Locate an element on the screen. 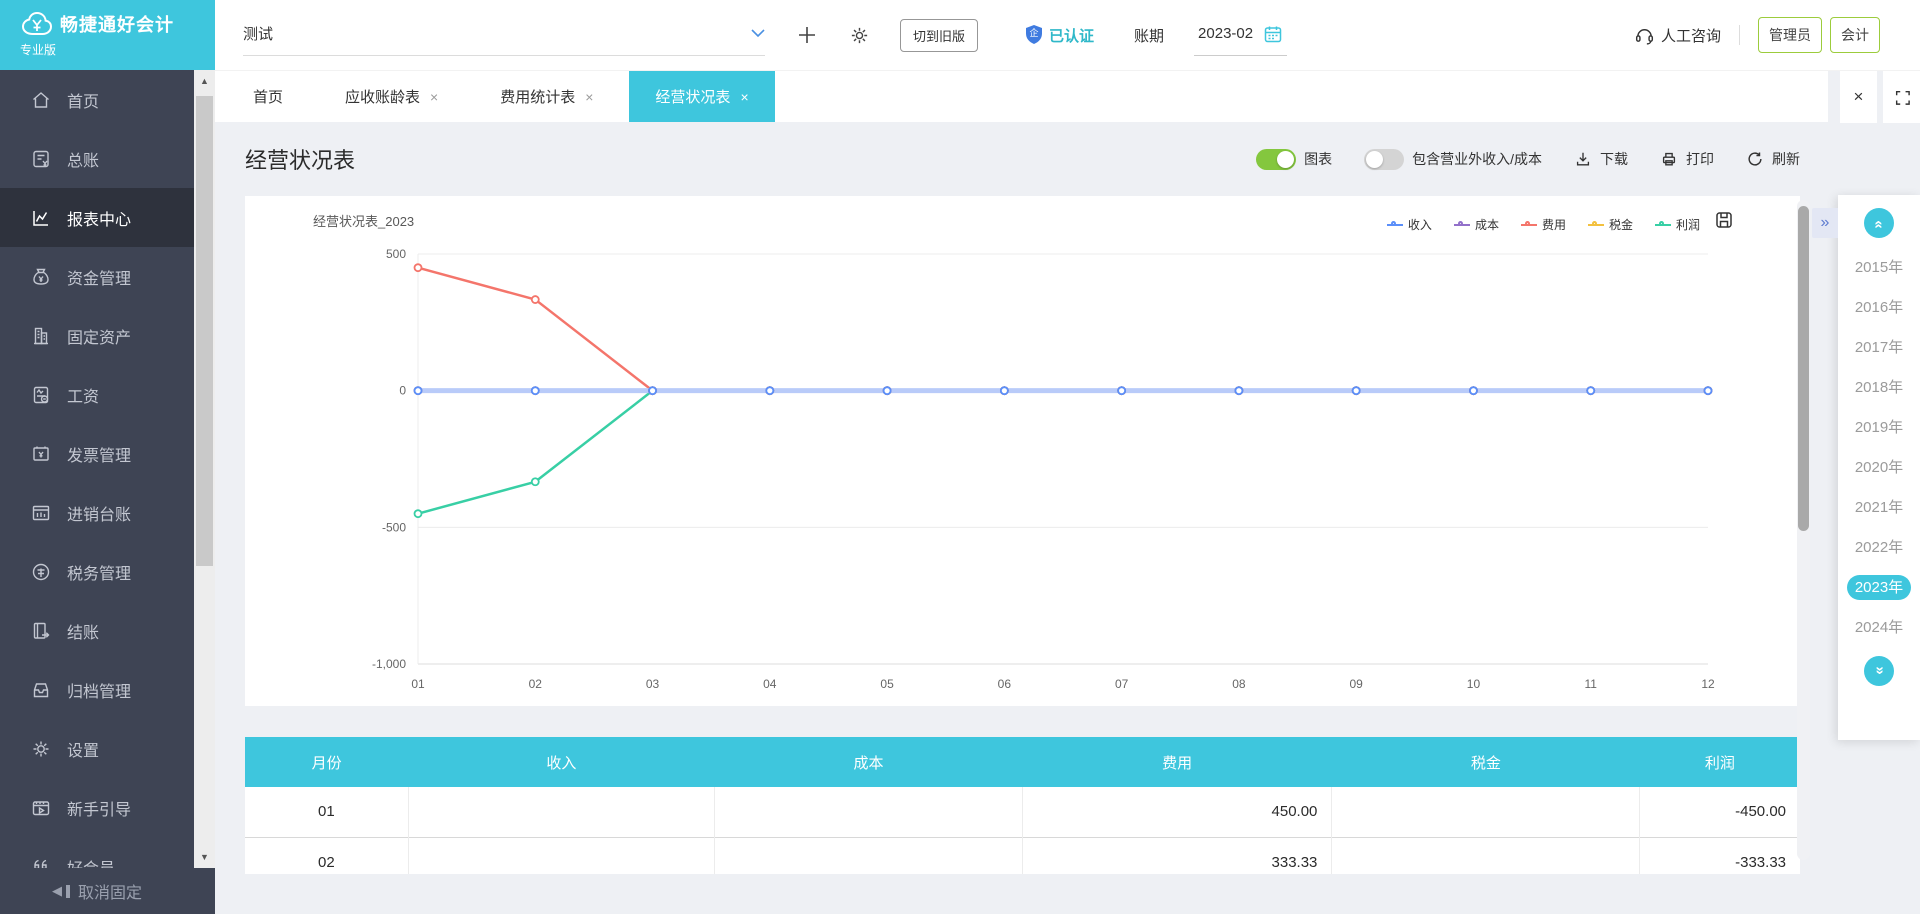  svg-text: 500 is located at coordinates (396, 254).